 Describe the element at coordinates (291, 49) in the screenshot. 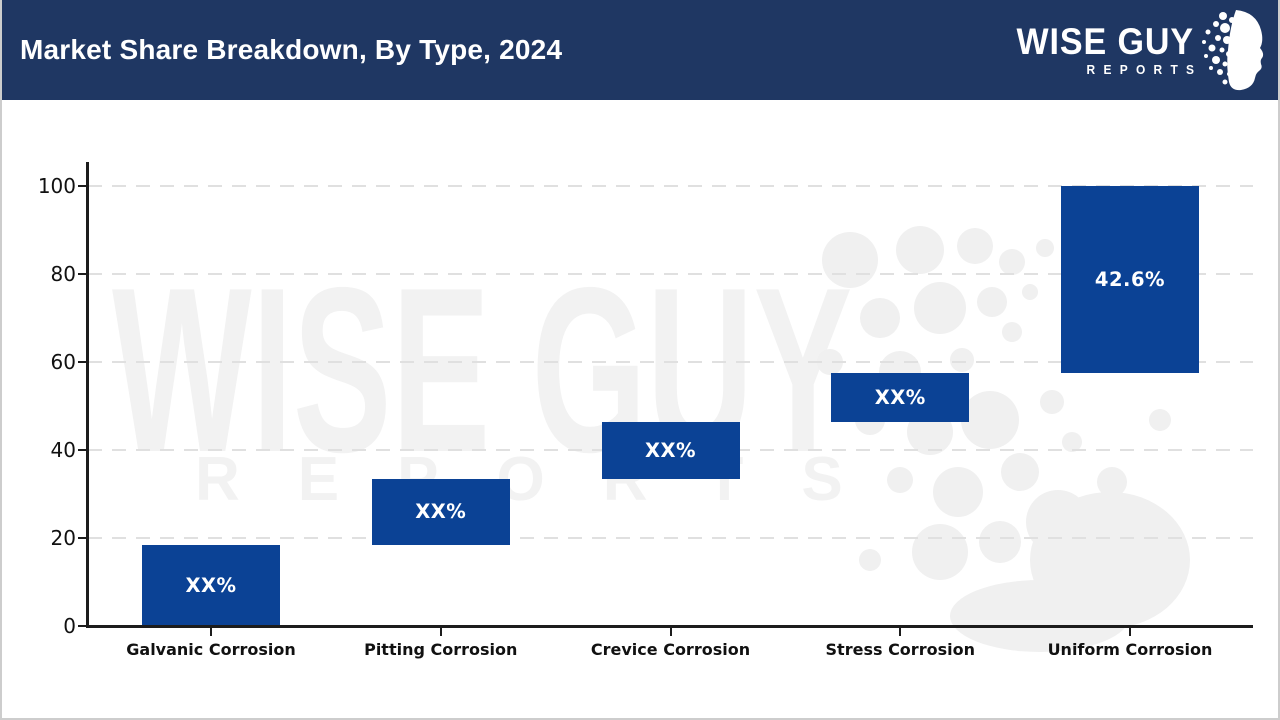

I see `page-title: Market Share Breakdown, By Type, 2024` at that location.